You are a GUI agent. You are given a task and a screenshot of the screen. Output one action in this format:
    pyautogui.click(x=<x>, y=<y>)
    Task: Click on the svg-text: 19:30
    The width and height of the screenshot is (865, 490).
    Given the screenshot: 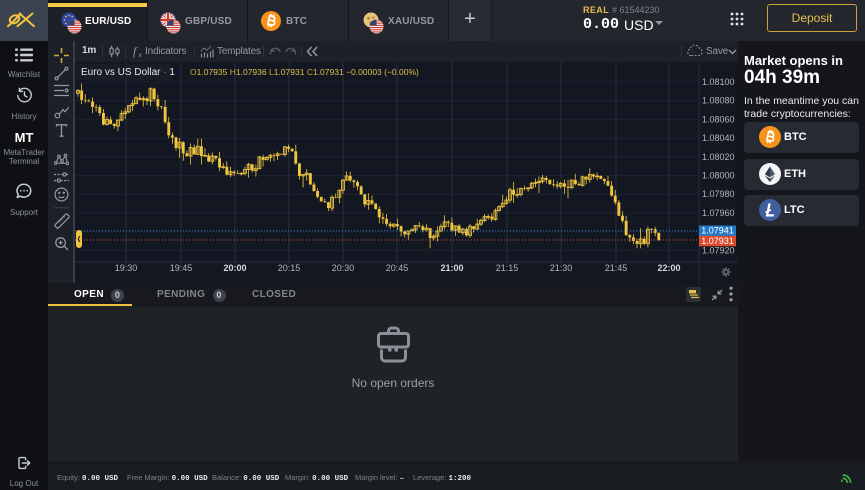 What is the action you would take?
    pyautogui.click(x=126, y=268)
    